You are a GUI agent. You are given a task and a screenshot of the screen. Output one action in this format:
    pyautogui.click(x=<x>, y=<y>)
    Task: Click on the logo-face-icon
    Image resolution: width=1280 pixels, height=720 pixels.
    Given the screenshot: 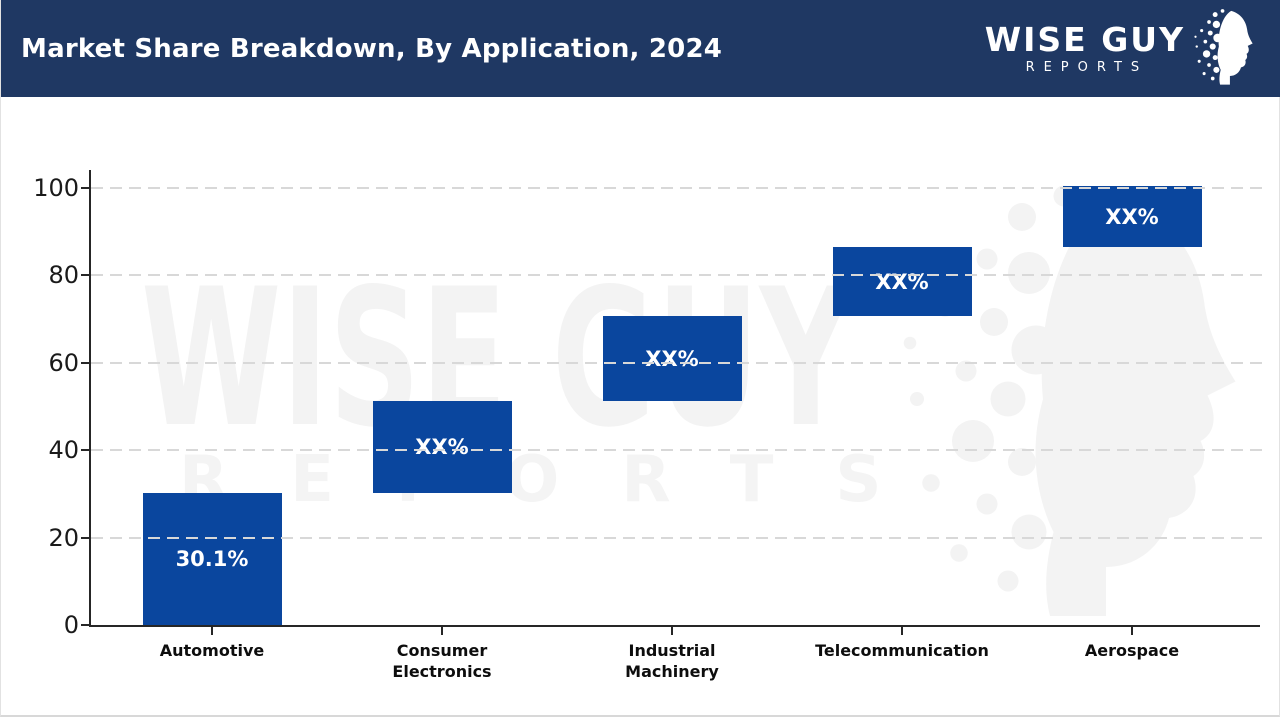 What is the action you would take?
    pyautogui.click(x=1223, y=46)
    